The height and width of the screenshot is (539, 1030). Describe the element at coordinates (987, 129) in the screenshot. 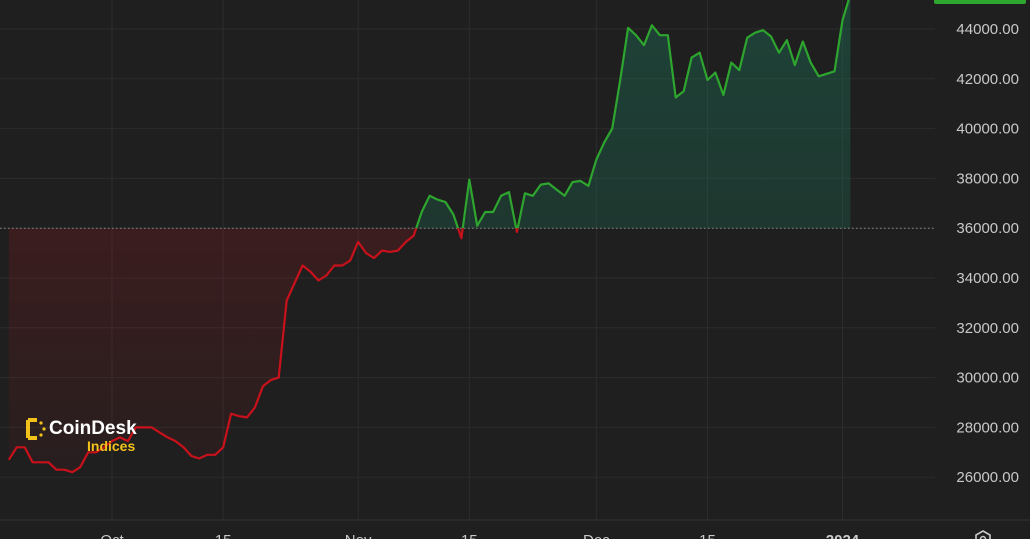

I see `y-tick-label: 40000.00` at that location.